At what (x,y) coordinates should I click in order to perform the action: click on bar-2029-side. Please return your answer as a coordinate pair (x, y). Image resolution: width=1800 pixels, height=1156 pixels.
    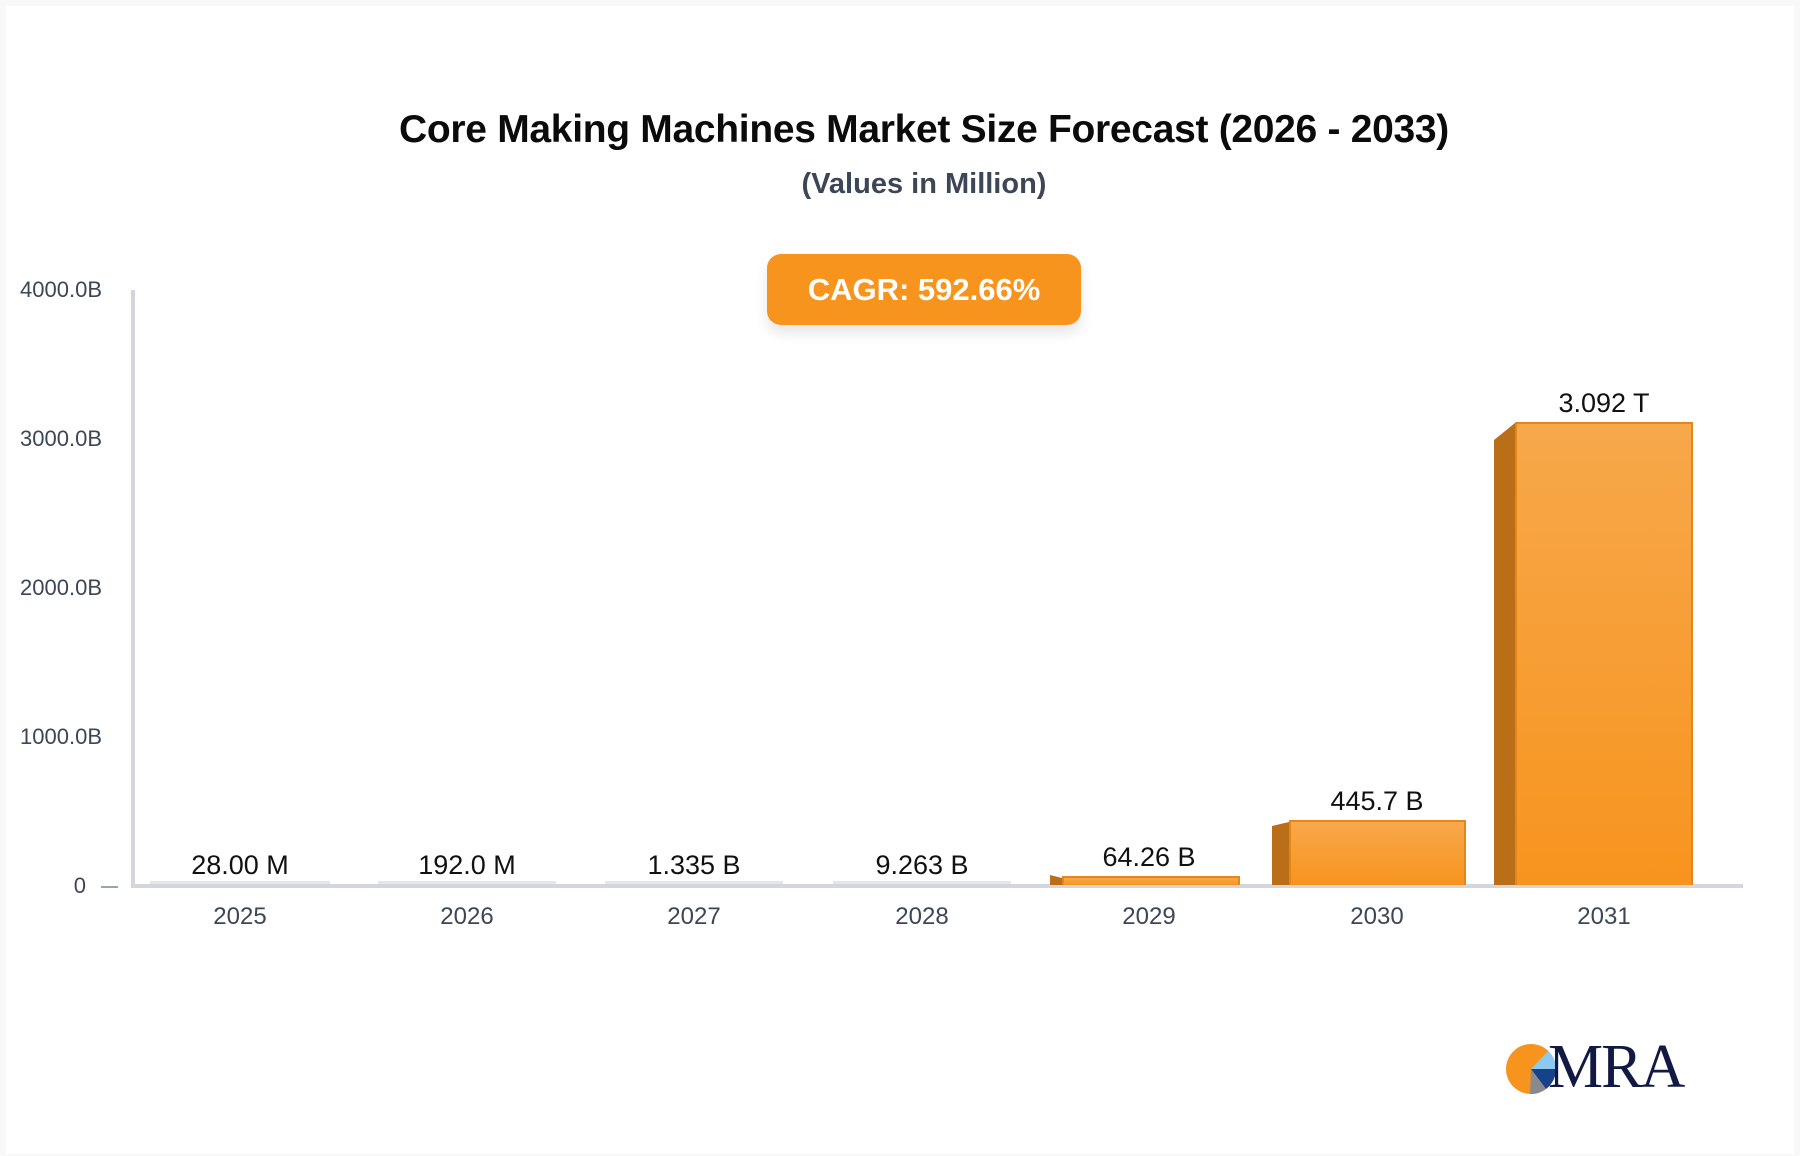
    Looking at the image, I should click on (1056, 880).